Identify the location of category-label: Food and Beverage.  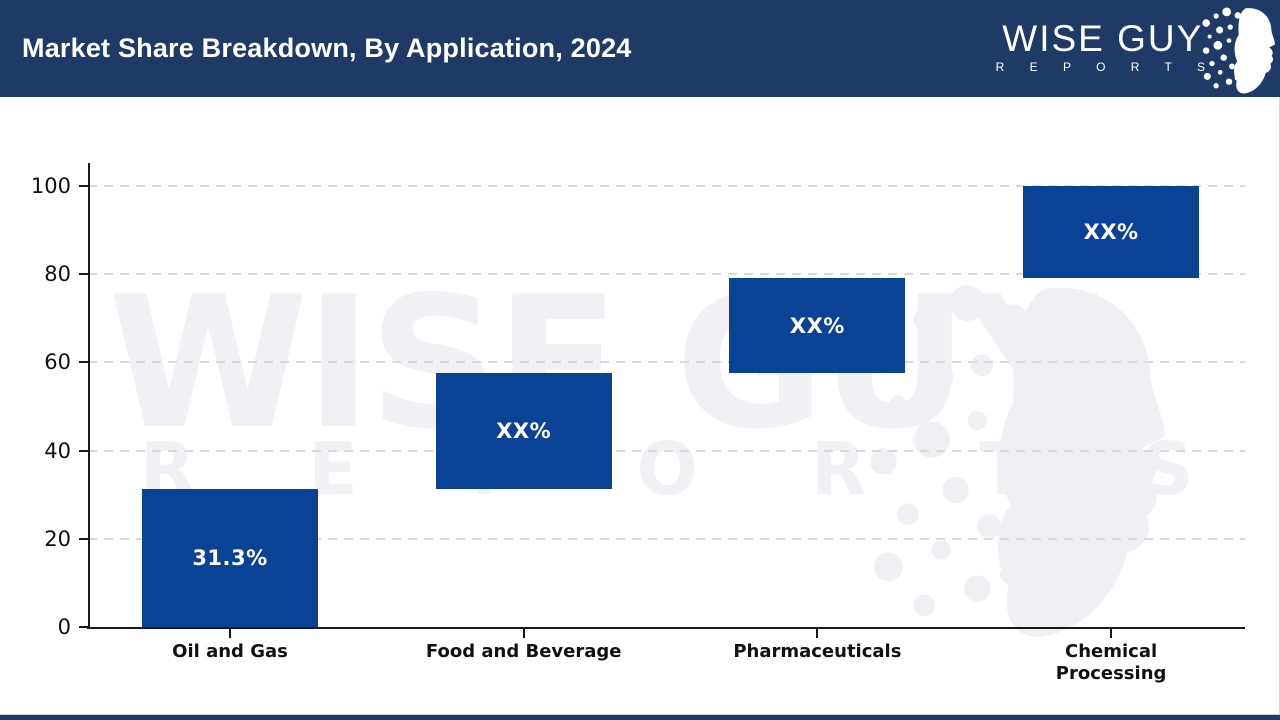
(523, 651).